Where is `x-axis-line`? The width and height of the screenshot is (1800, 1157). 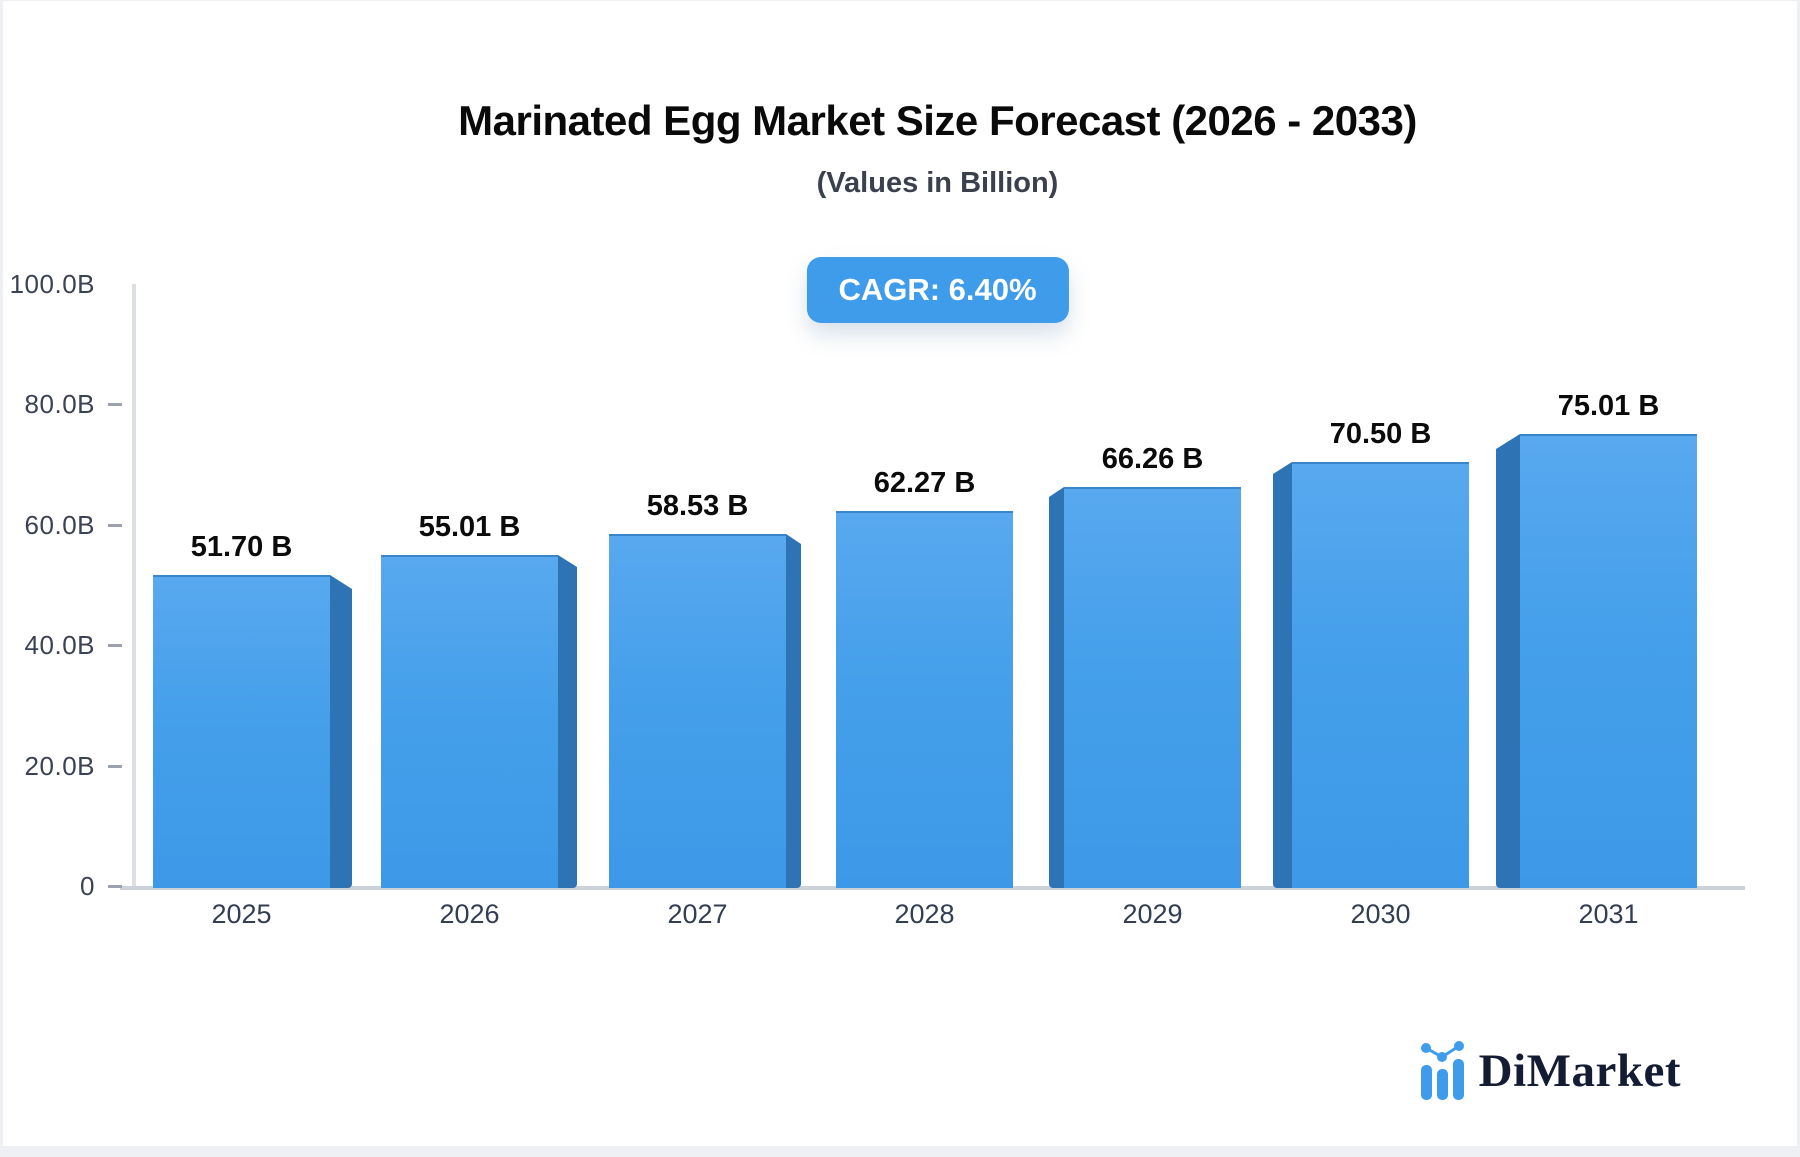 x-axis-line is located at coordinates (932, 888).